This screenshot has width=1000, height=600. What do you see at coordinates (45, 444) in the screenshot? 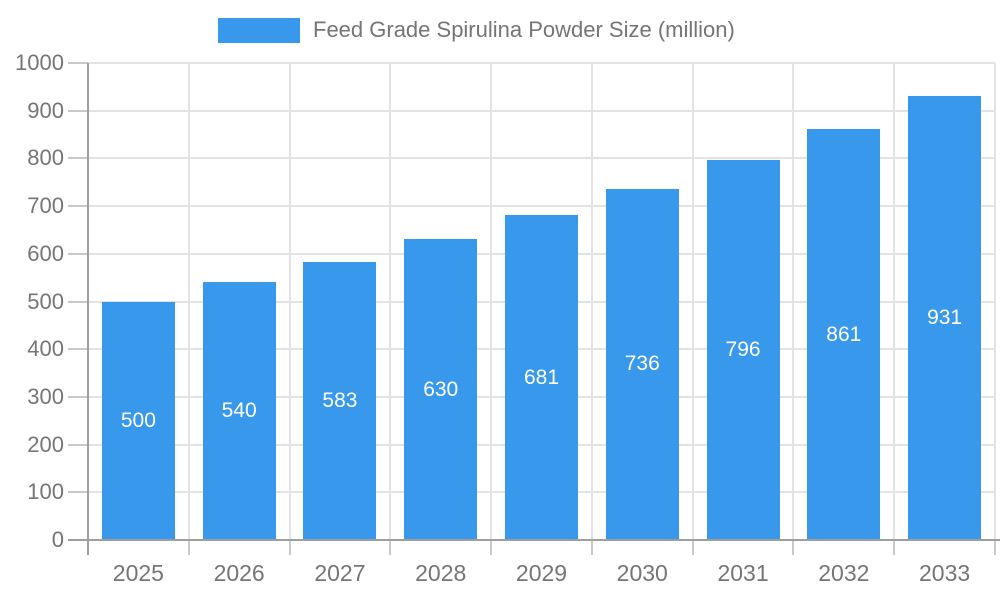
I see `y-axis-label: 200` at bounding box center [45, 444].